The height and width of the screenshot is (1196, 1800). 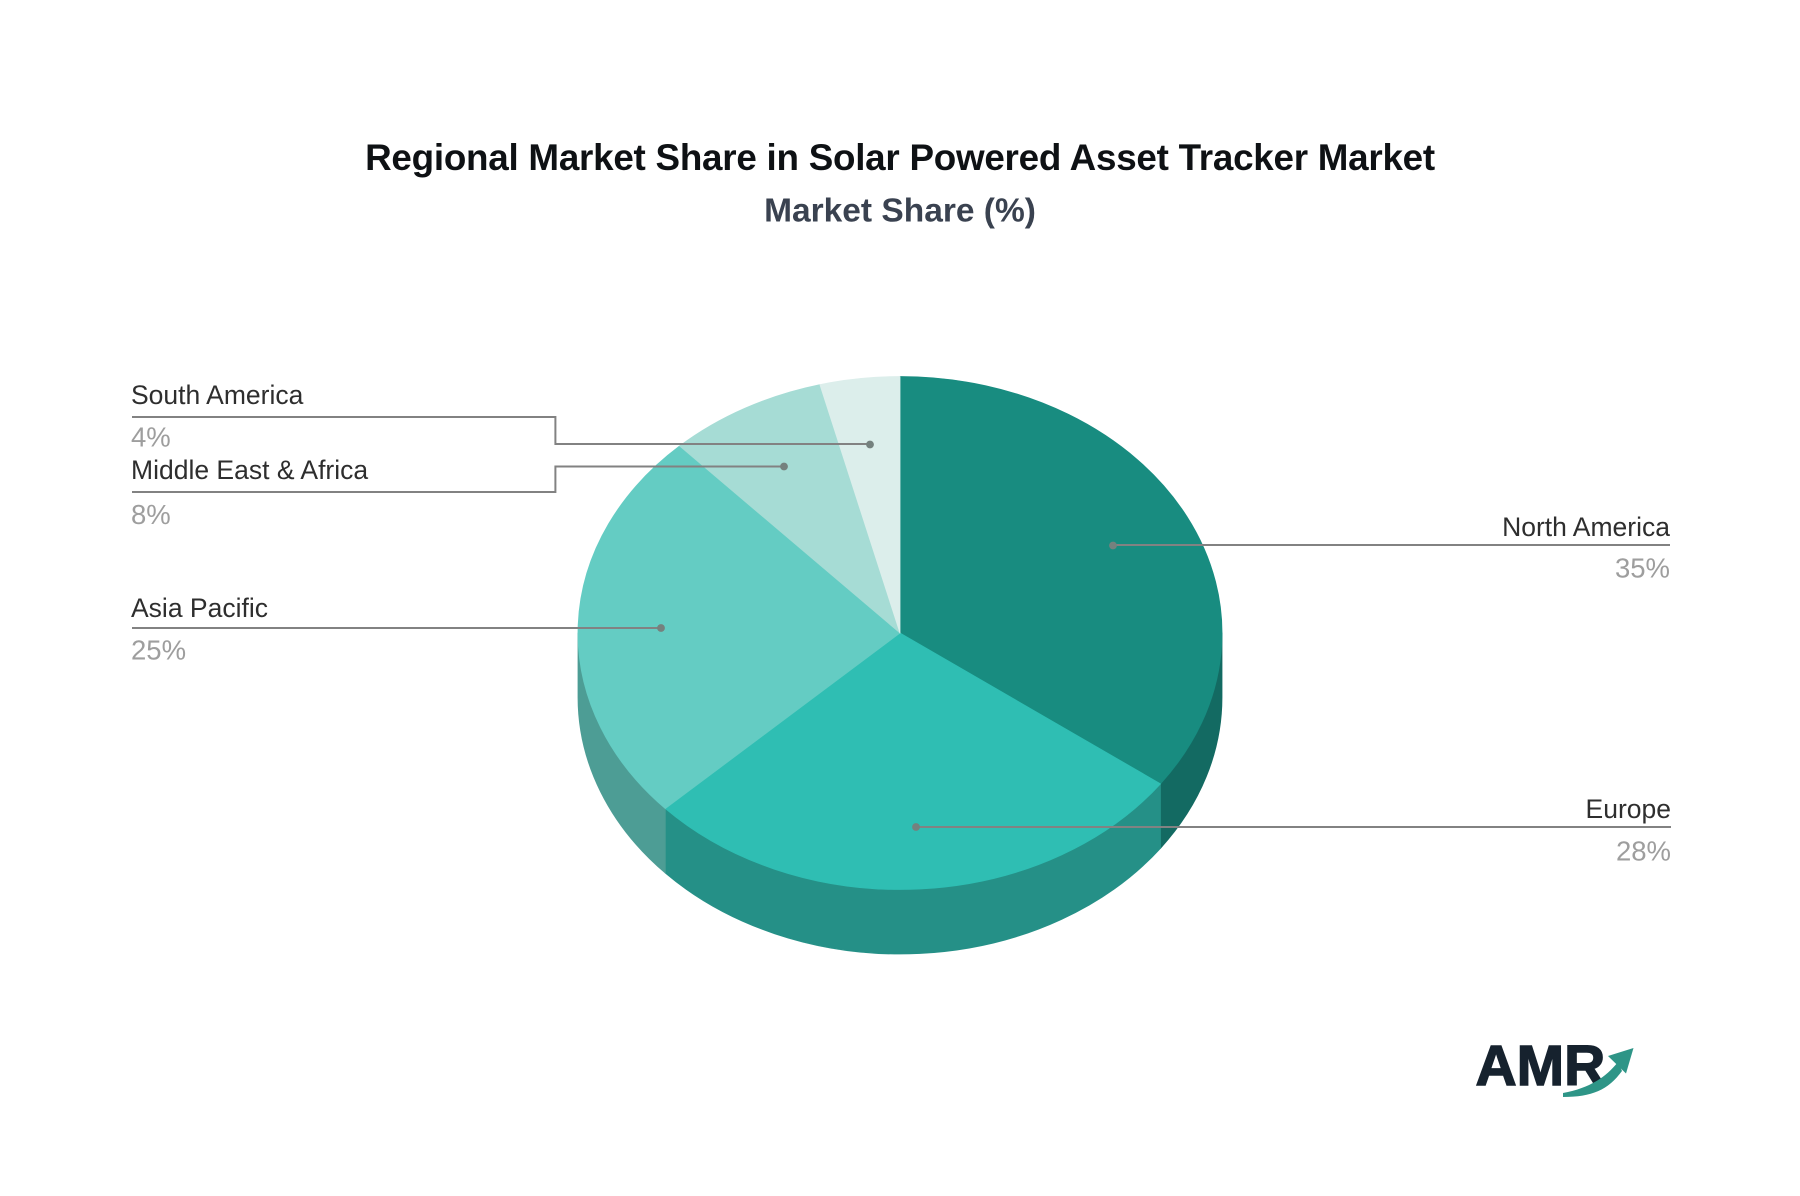 What do you see at coordinates (151, 514) in the screenshot?
I see `svg-text: 8%` at bounding box center [151, 514].